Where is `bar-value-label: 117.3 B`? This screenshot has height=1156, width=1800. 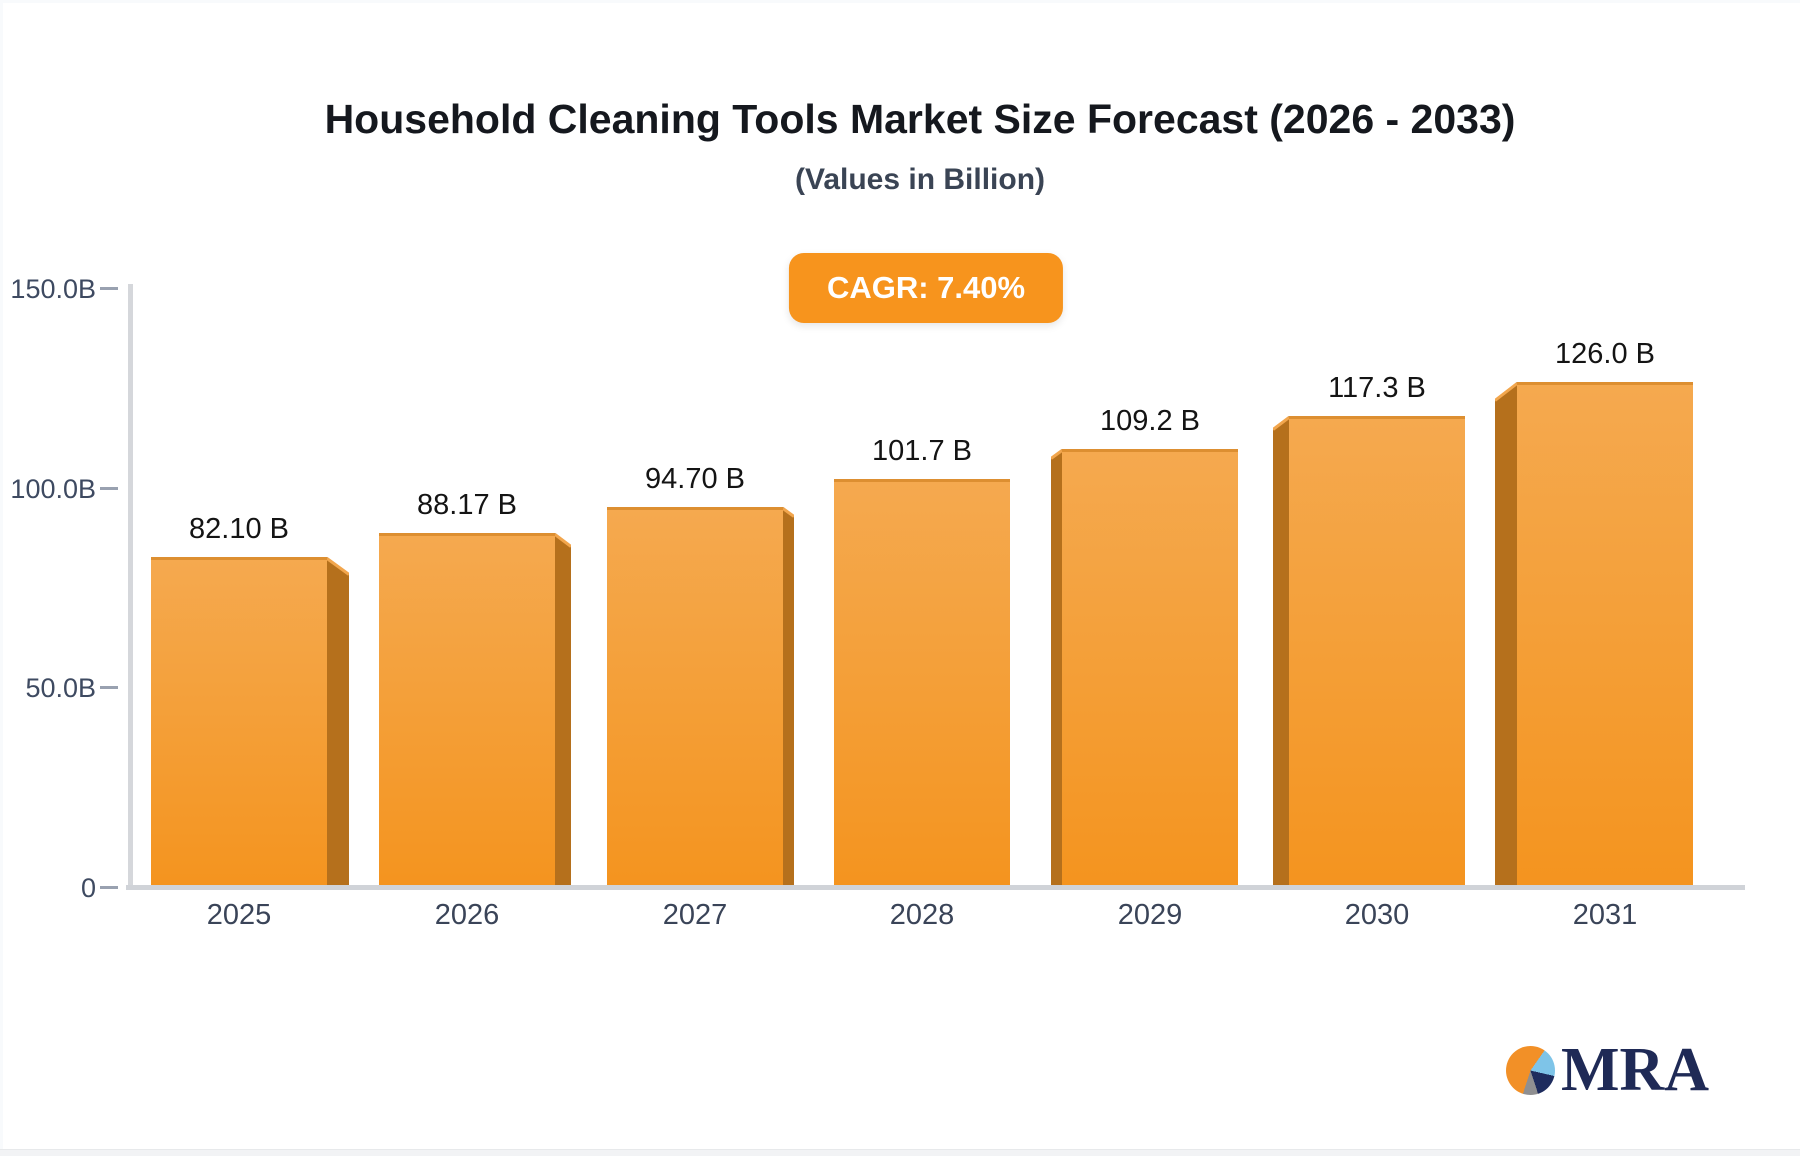 bar-value-label: 117.3 B is located at coordinates (1377, 388).